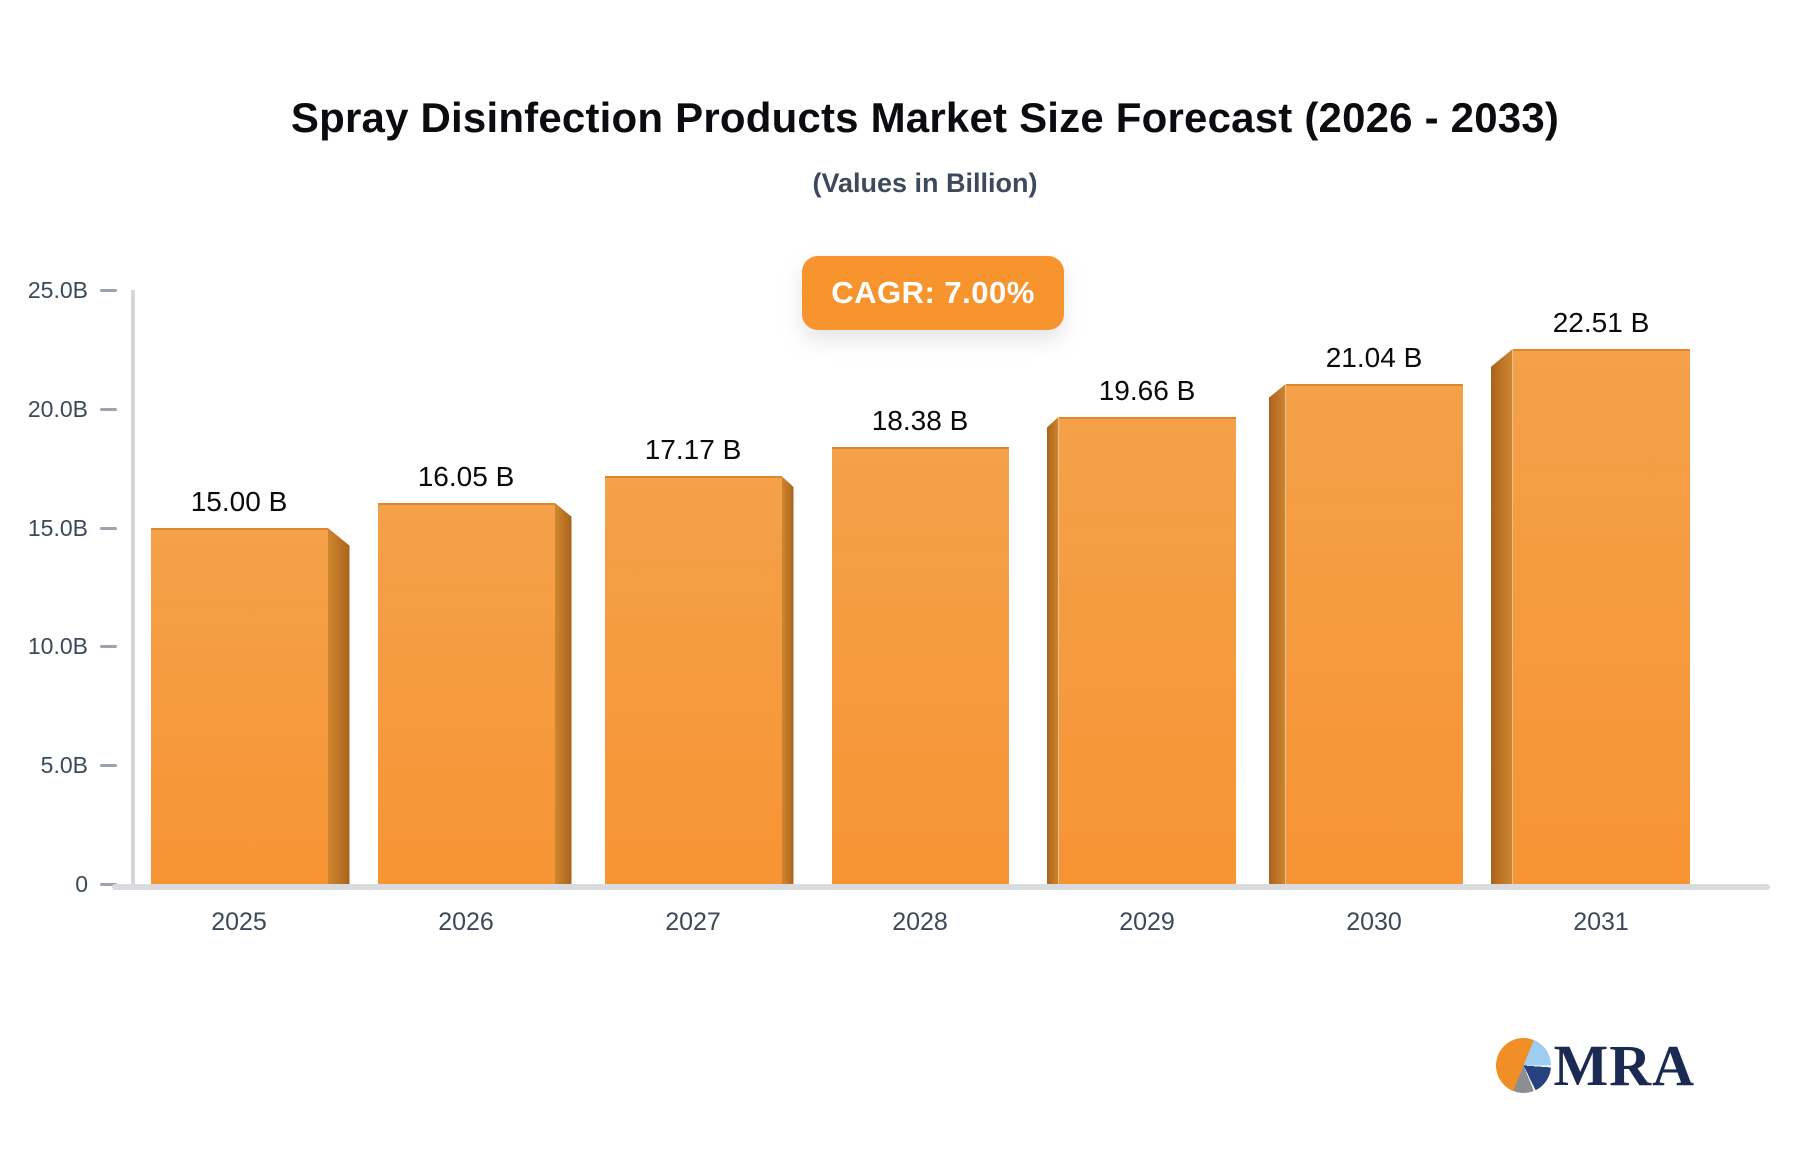 This screenshot has height=1156, width=1800. I want to click on bar-value-label: 18.38 B, so click(920, 421).